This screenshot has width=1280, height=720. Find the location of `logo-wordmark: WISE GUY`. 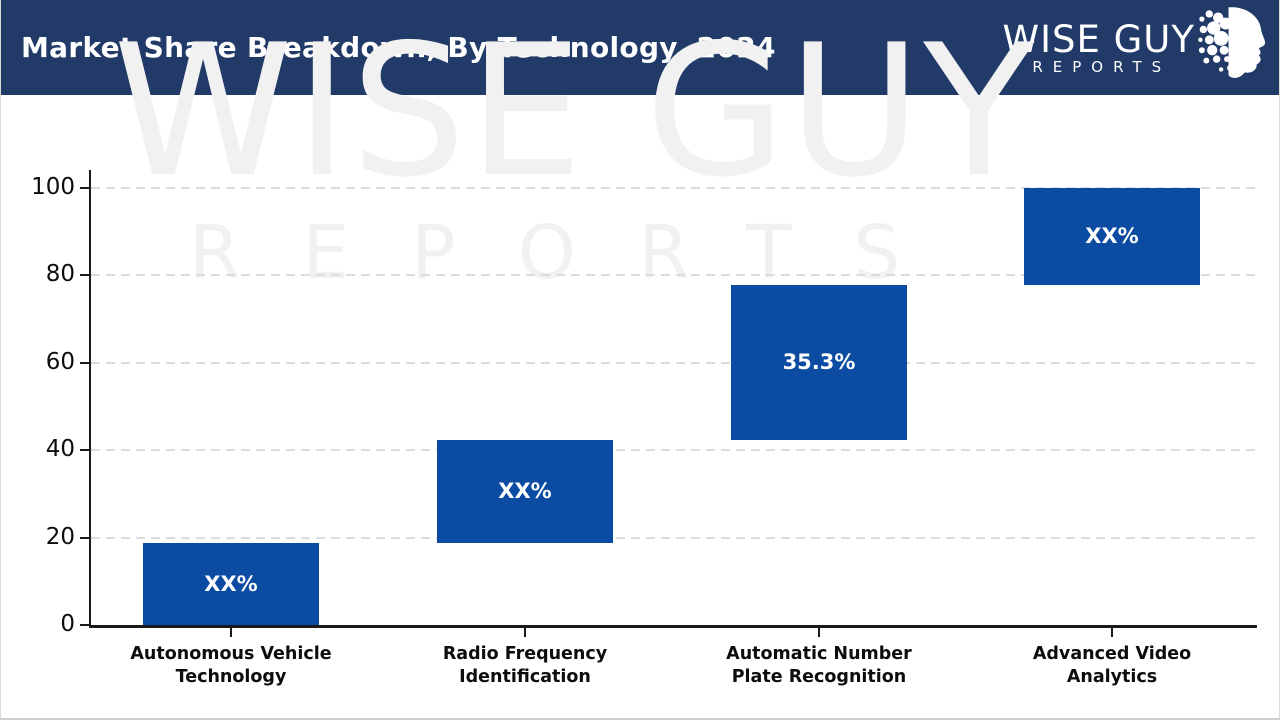

logo-wordmark: WISE GUY is located at coordinates (1098, 39).